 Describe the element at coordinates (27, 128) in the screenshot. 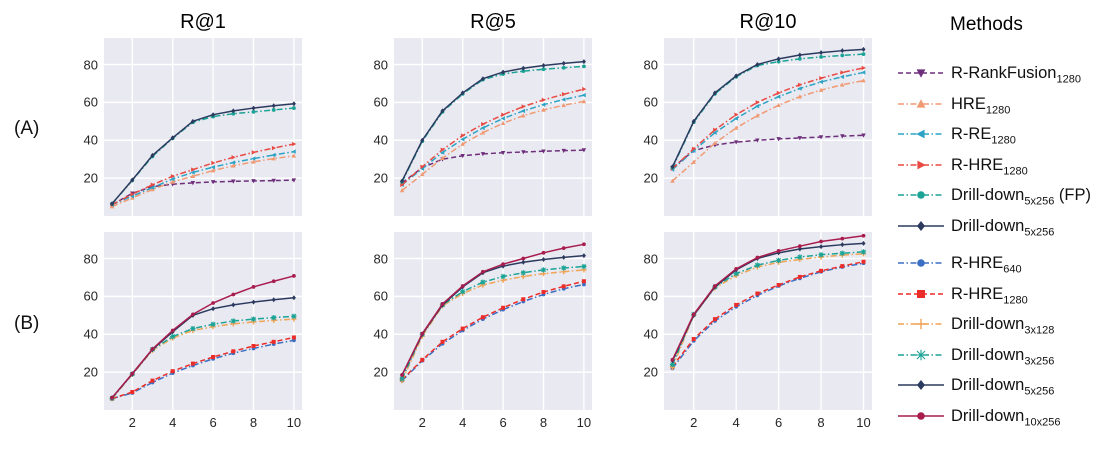

I see `row-label-a: (A)` at that location.